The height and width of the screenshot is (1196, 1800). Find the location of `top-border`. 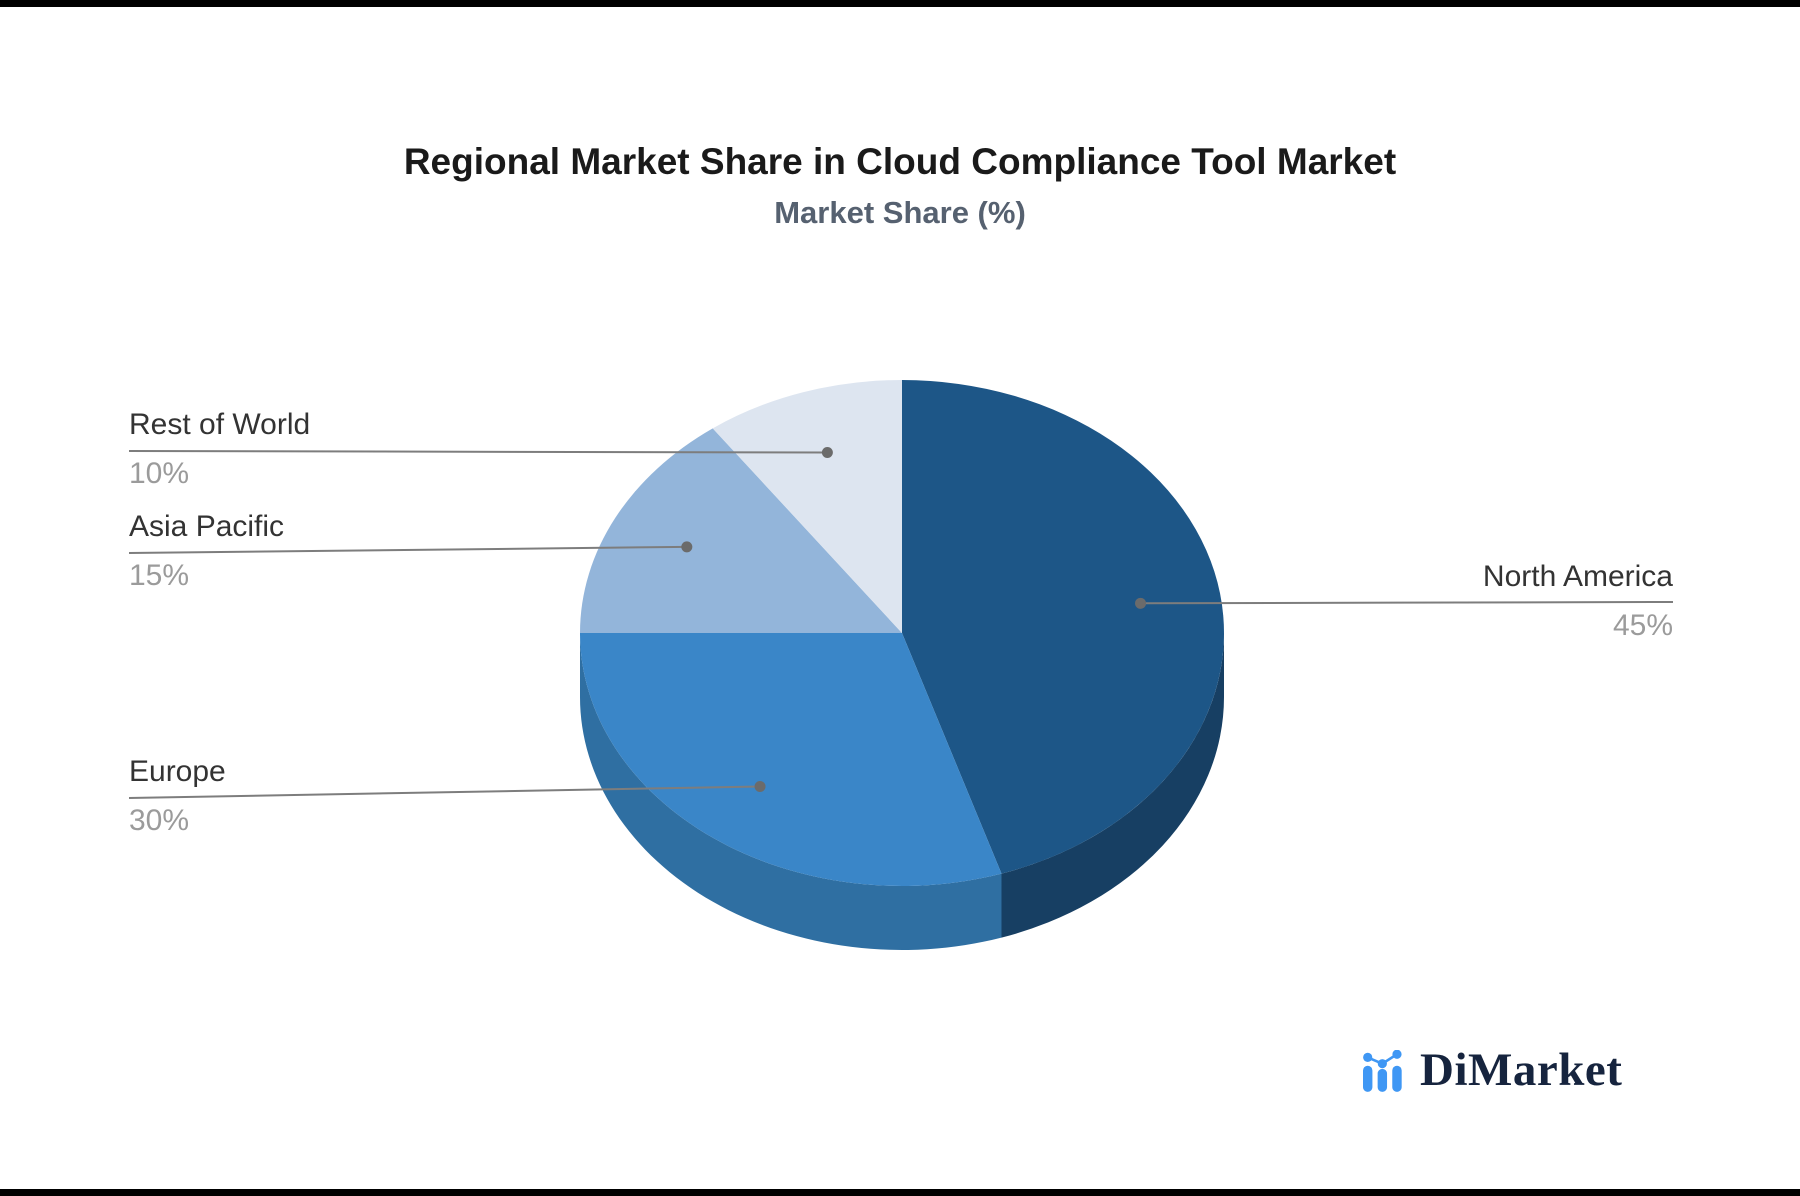

top-border is located at coordinates (900, 3).